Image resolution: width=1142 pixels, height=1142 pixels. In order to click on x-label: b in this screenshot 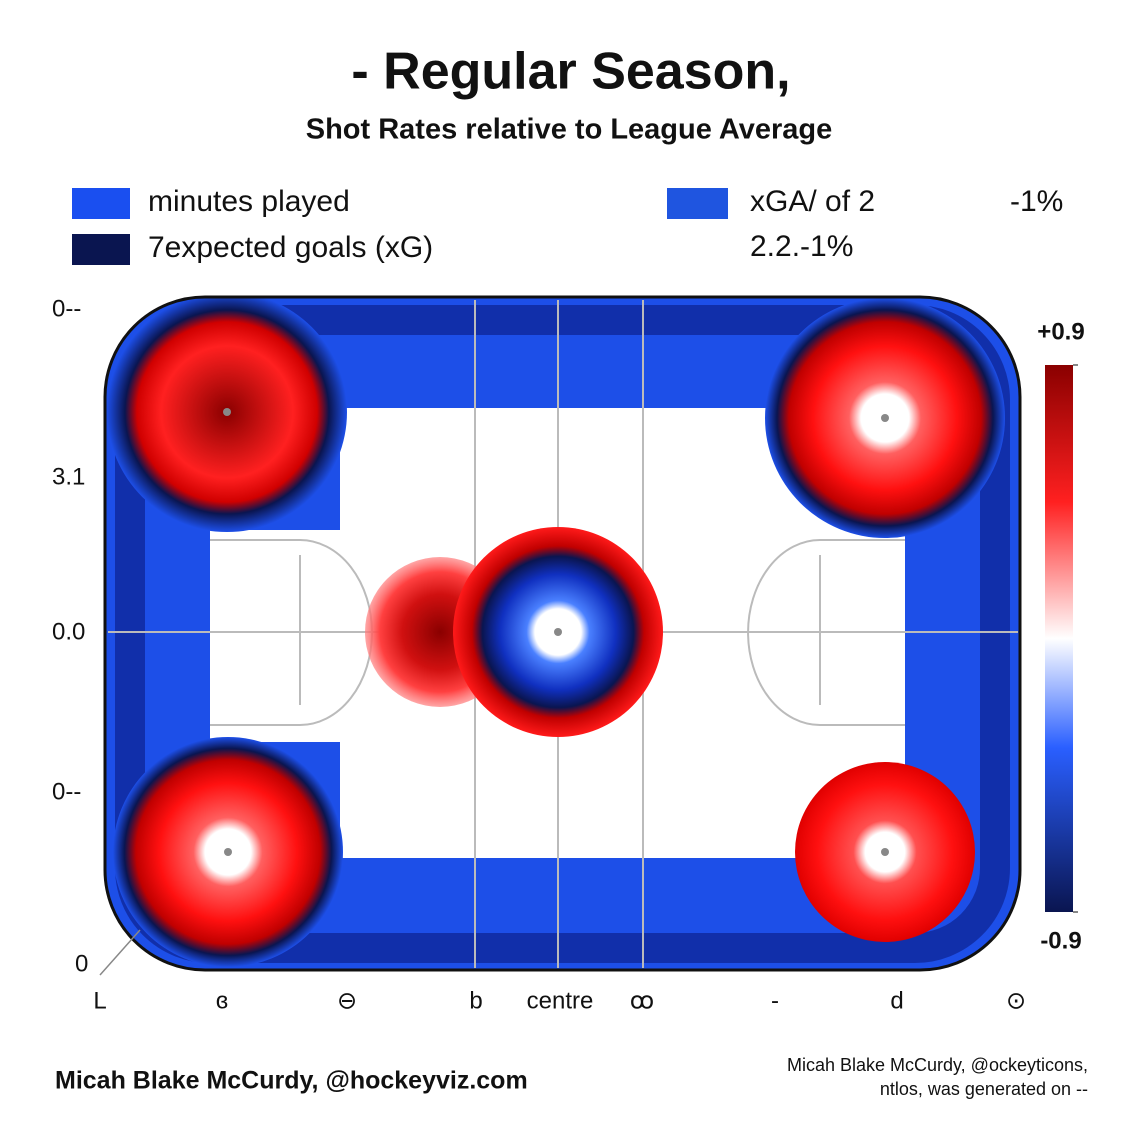, I will do `click(475, 1000)`.